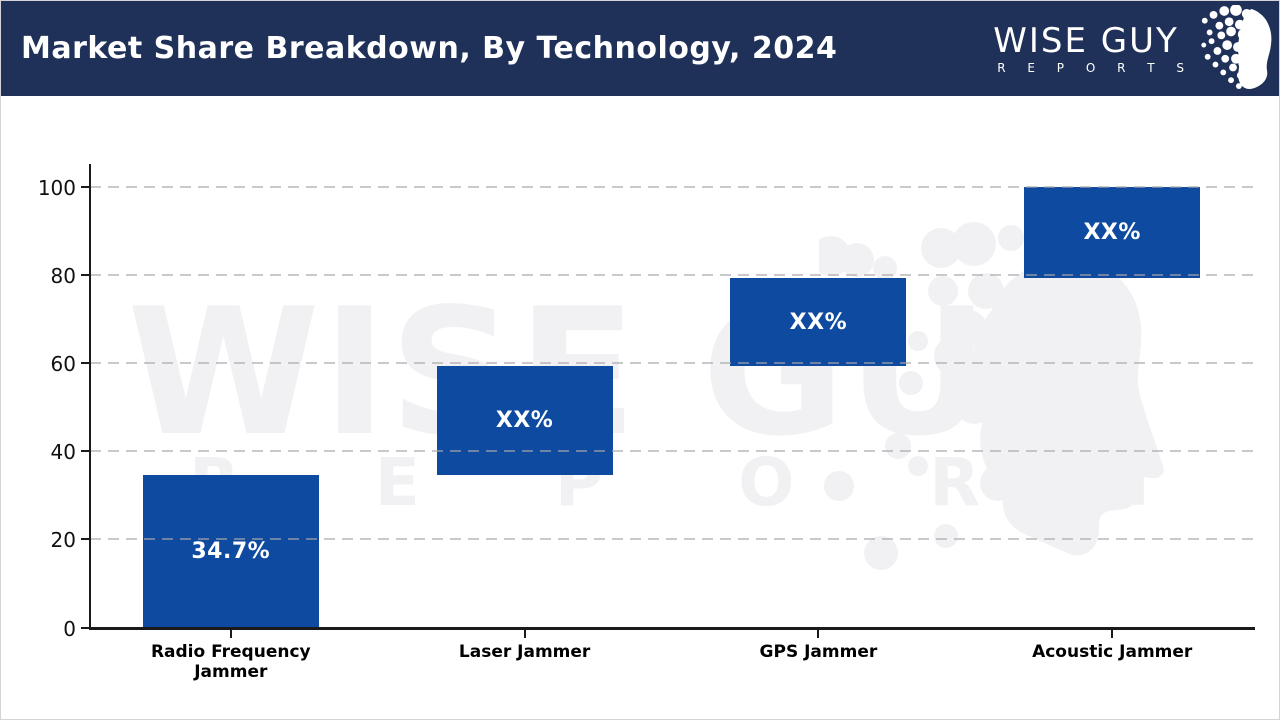 The width and height of the screenshot is (1280, 720). Describe the element at coordinates (63, 275) in the screenshot. I see `y-tick-label: 80` at that location.